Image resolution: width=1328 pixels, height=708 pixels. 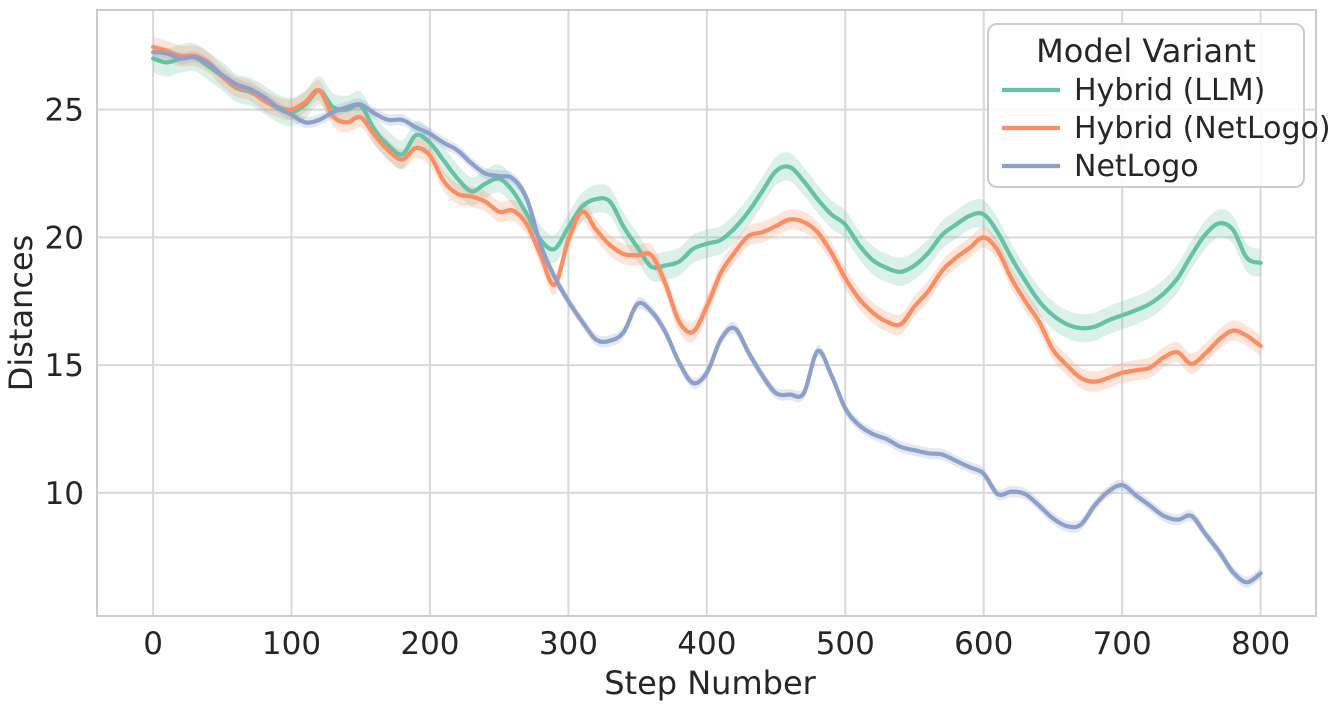 I want to click on legend-items: Hybrid (LLM)Hybrid (NetLogo)NetLogo, so click(x=1165, y=128).